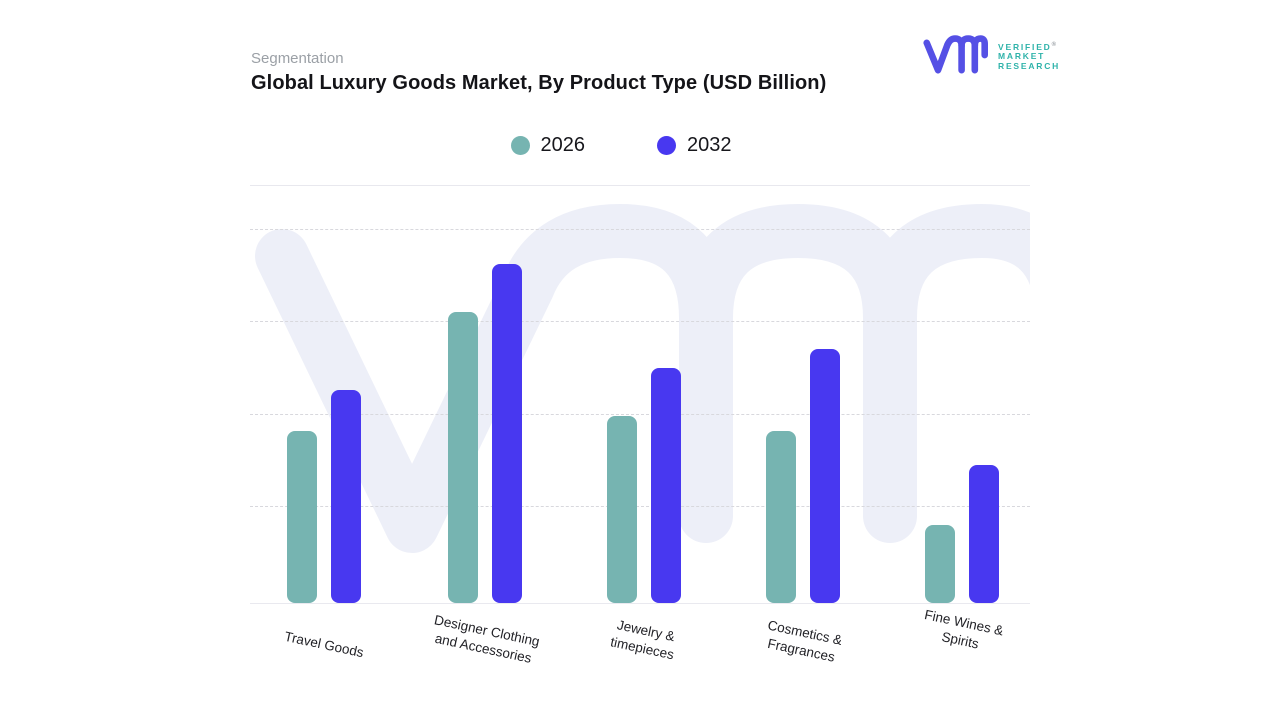  Describe the element at coordinates (940, 564) in the screenshot. I see `bar-2026-fine-wines-spirits` at that location.